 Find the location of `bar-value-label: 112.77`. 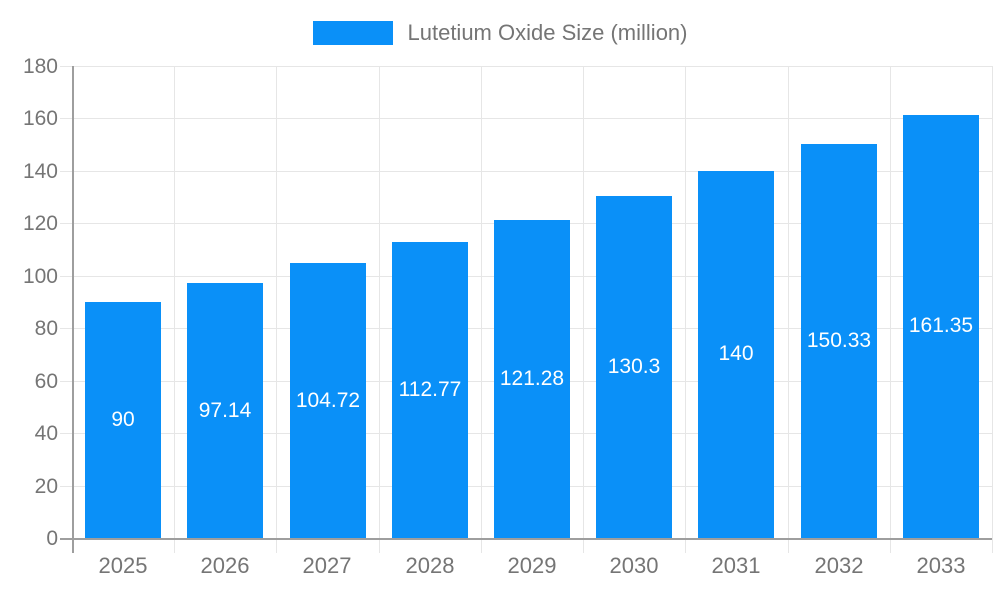

bar-value-label: 112.77 is located at coordinates (430, 389).